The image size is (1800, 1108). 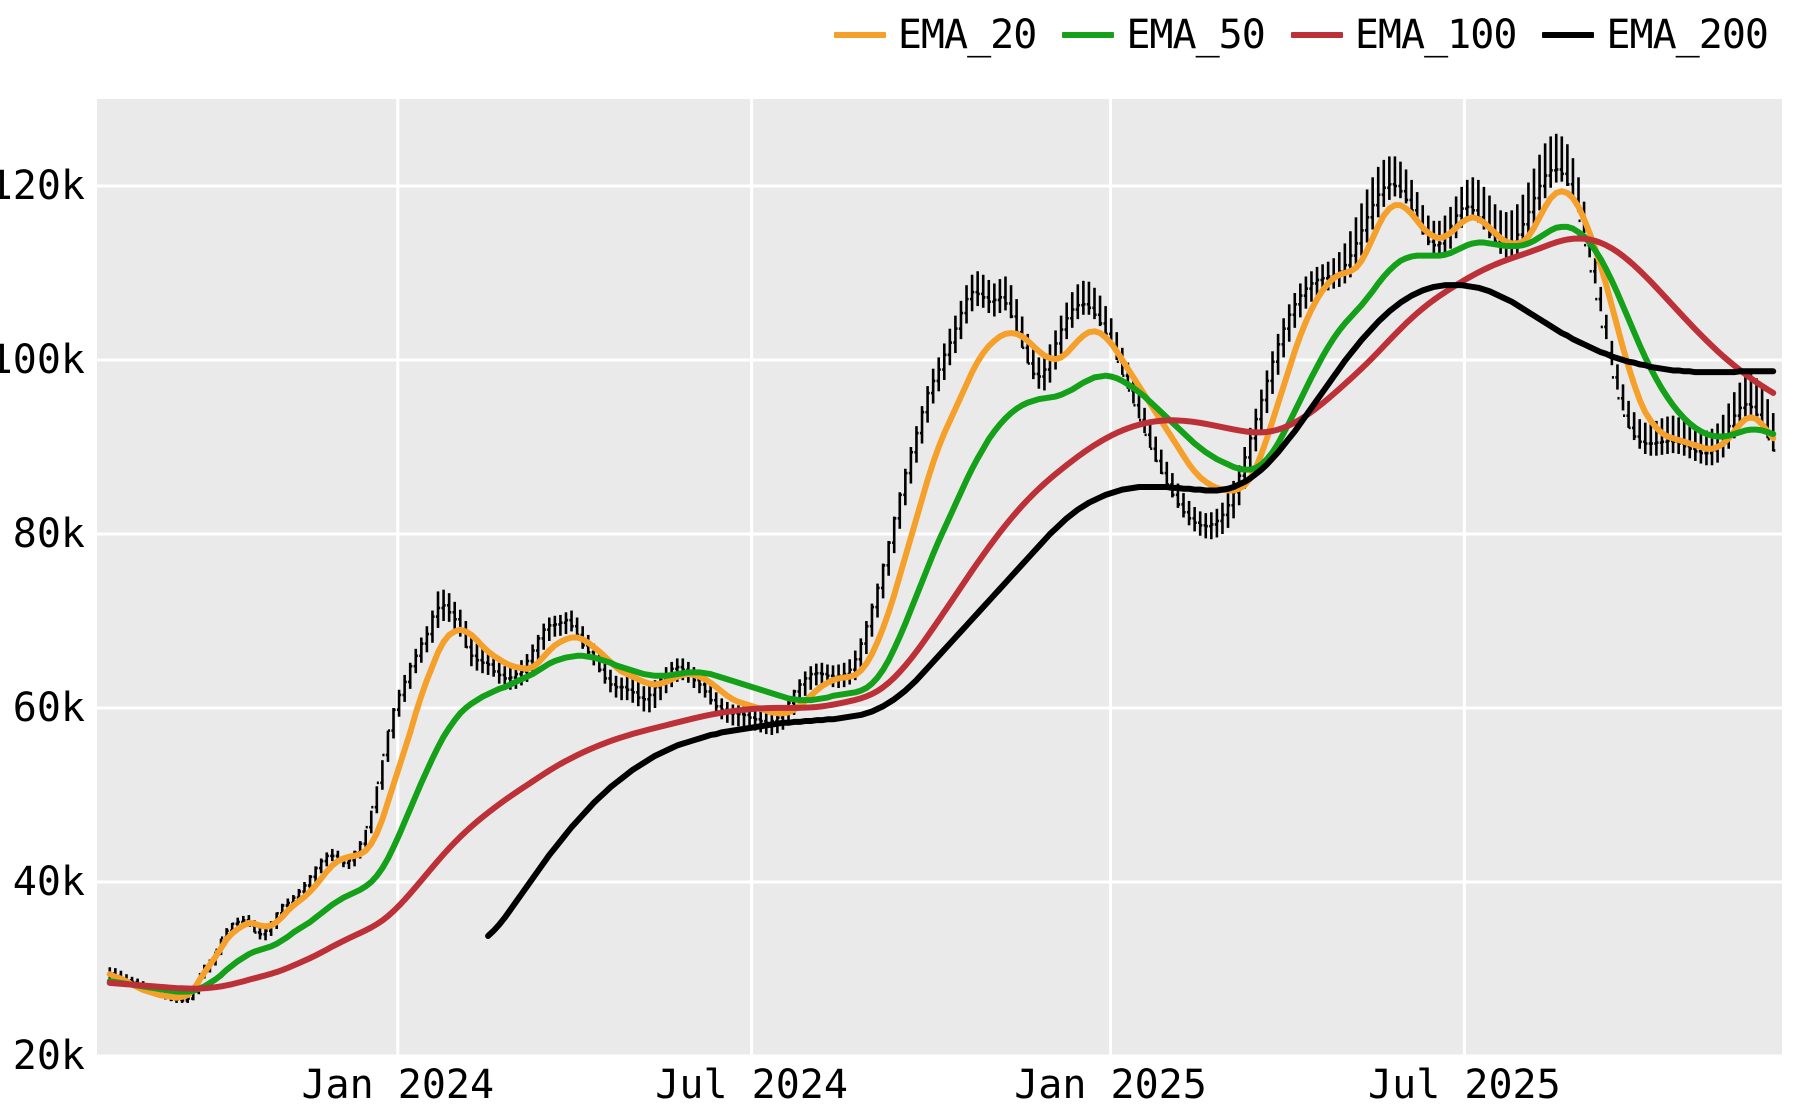 What do you see at coordinates (1403, 35) in the screenshot?
I see `legend-entry-ema_100: EMA_100` at bounding box center [1403, 35].